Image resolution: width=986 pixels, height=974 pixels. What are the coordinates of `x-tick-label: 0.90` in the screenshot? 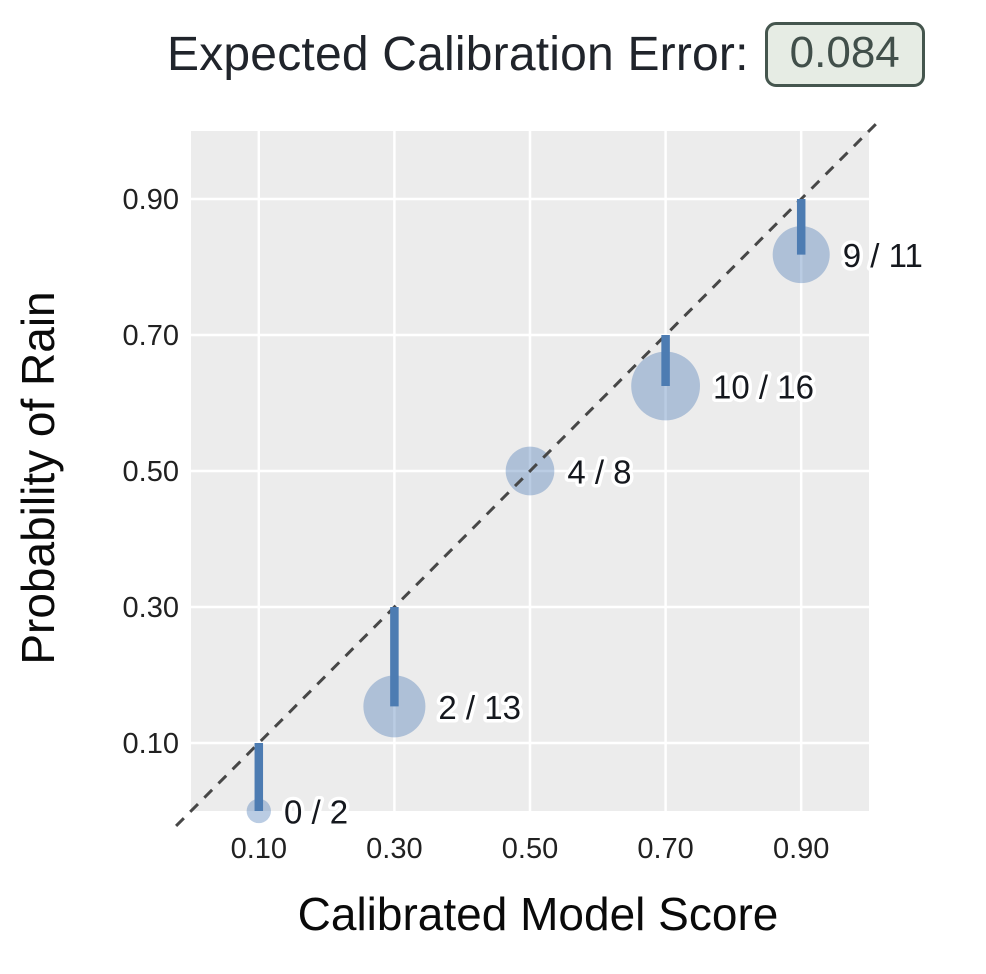 It's located at (801, 849).